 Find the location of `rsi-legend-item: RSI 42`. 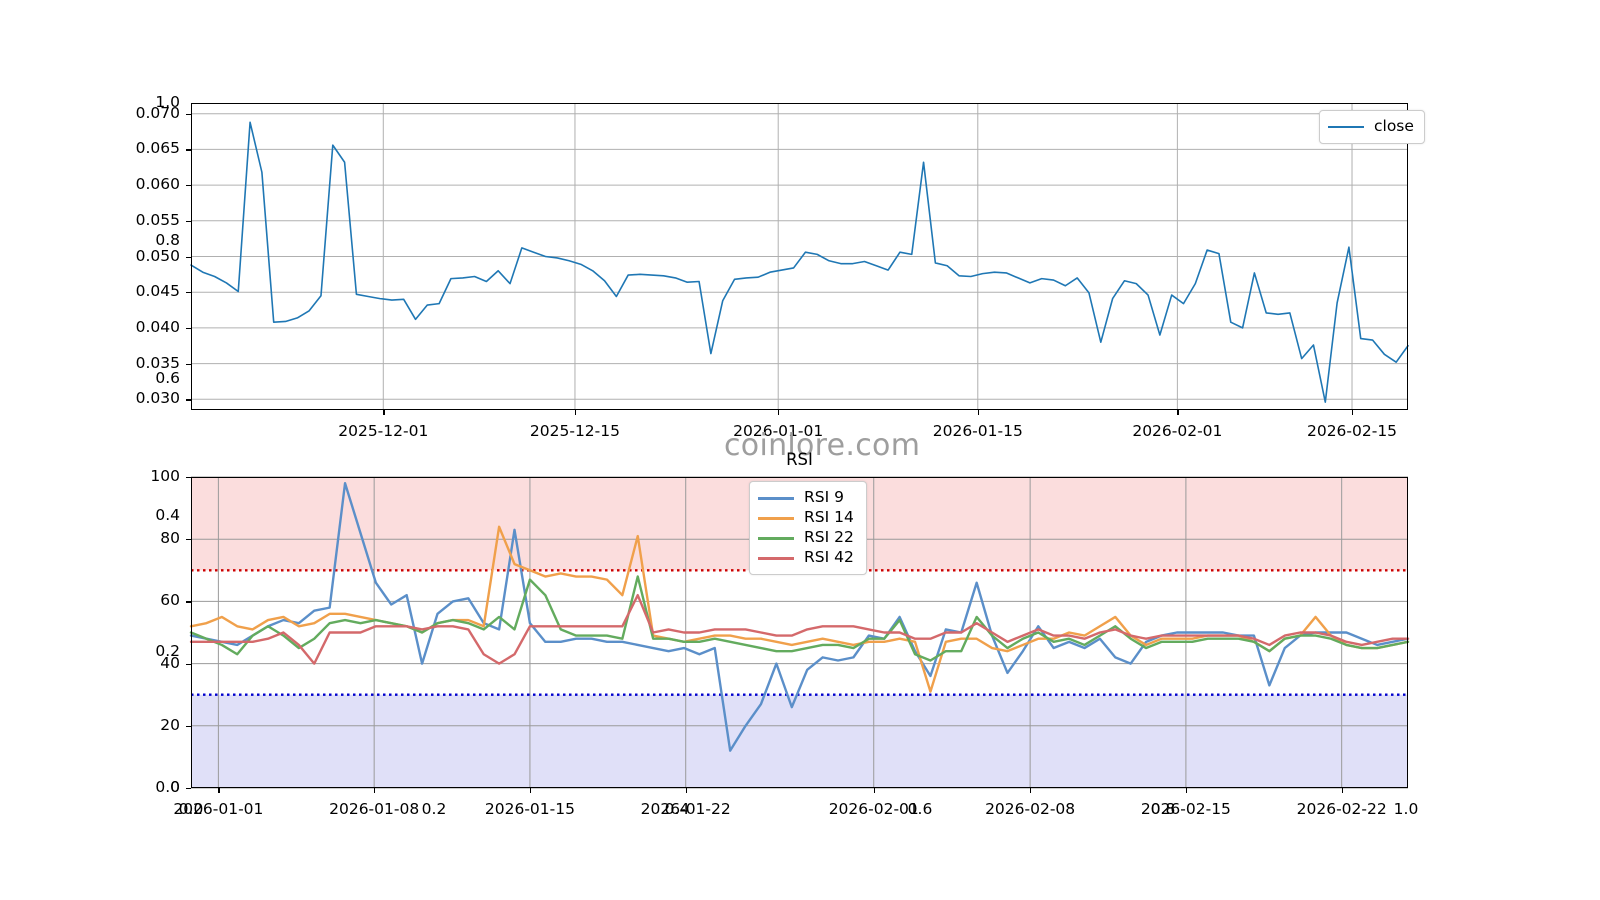

rsi-legend-item: RSI 42 is located at coordinates (806, 558).